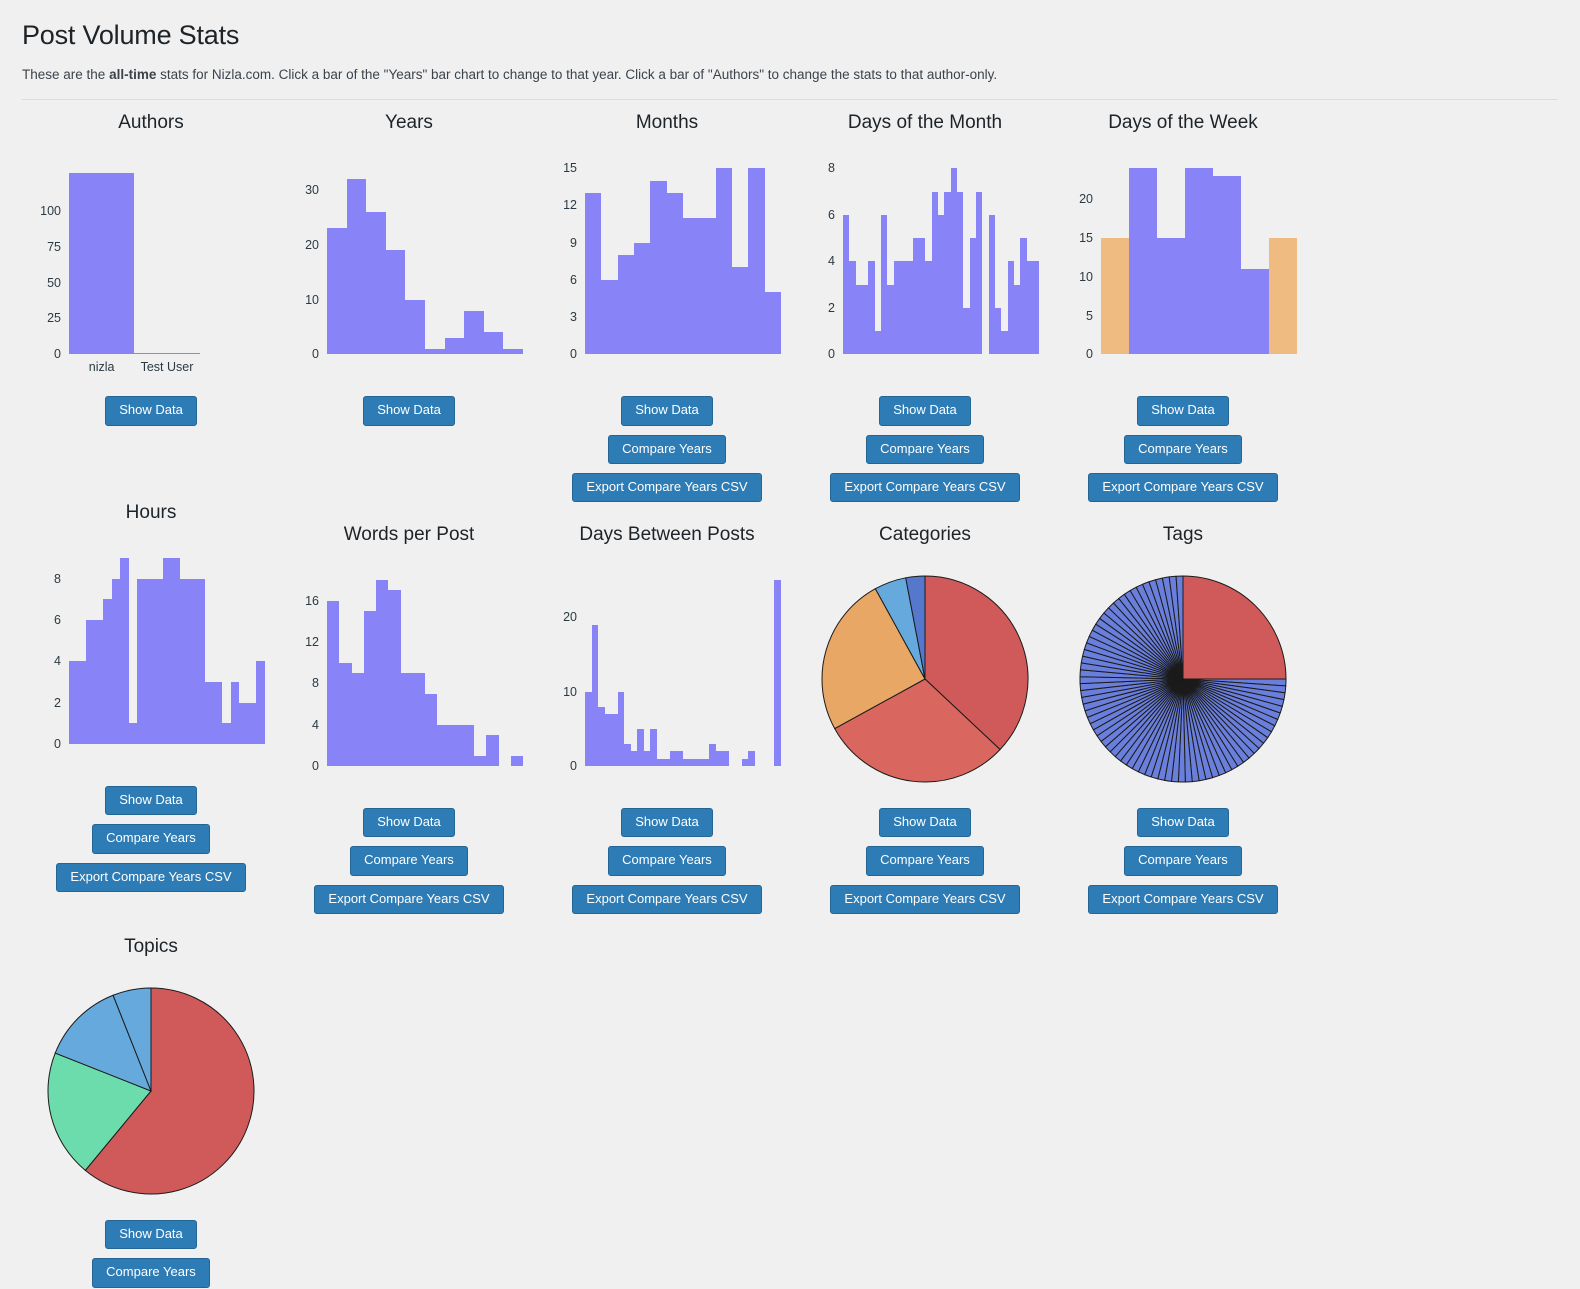  Describe the element at coordinates (925, 449) in the screenshot. I see `compare-years-button-days-of-month: Compare Years` at that location.